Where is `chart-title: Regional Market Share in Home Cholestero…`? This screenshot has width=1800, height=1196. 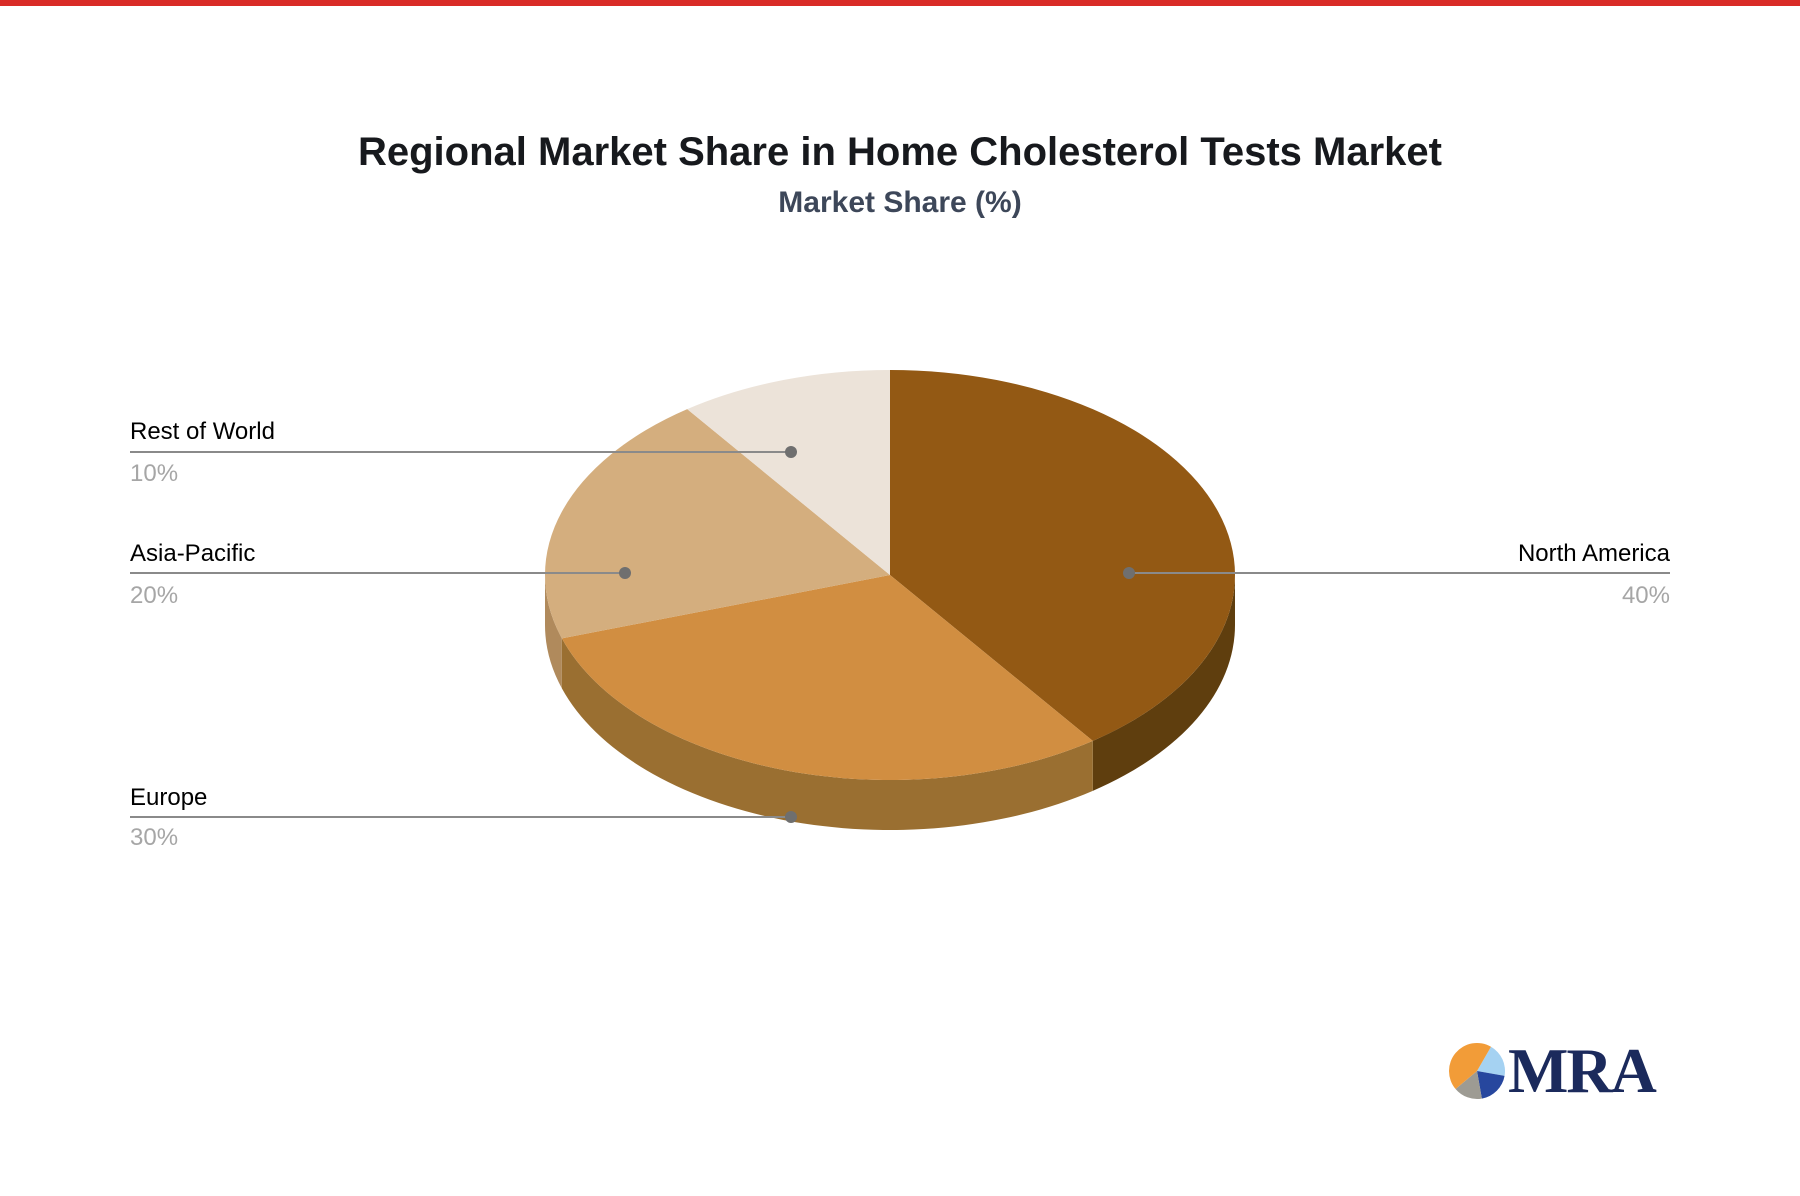 chart-title: Regional Market Share in Home Cholestero… is located at coordinates (899, 152).